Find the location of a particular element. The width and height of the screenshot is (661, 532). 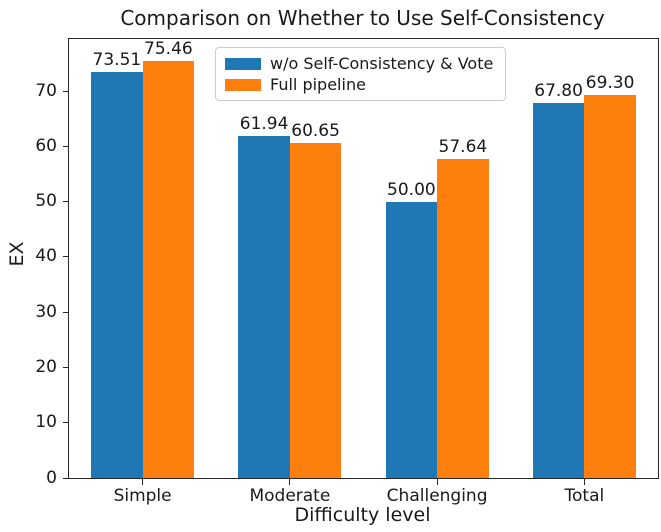

x-tick-label: Challenging is located at coordinates (437, 496).